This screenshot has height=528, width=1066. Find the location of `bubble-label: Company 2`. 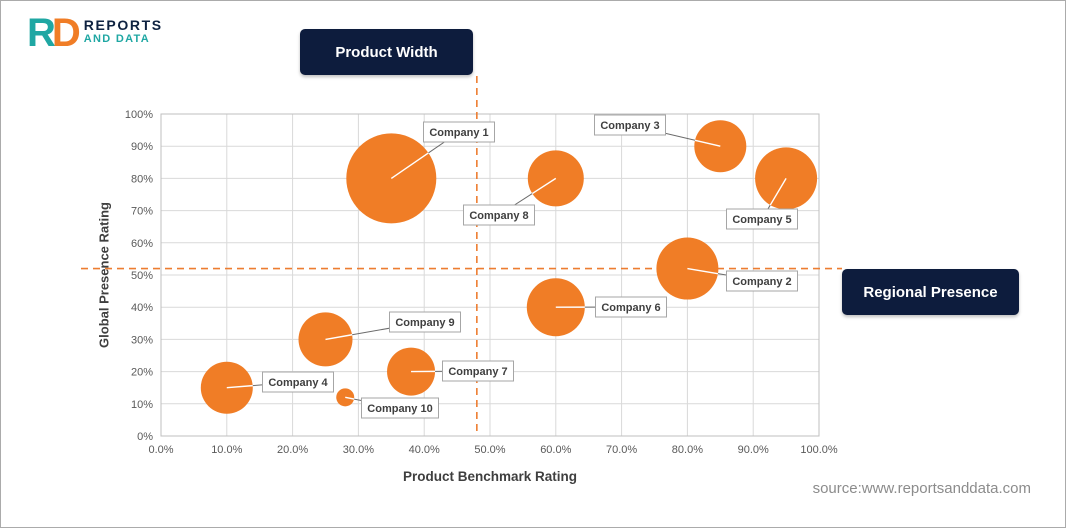

bubble-label: Company 2 is located at coordinates (761, 282).